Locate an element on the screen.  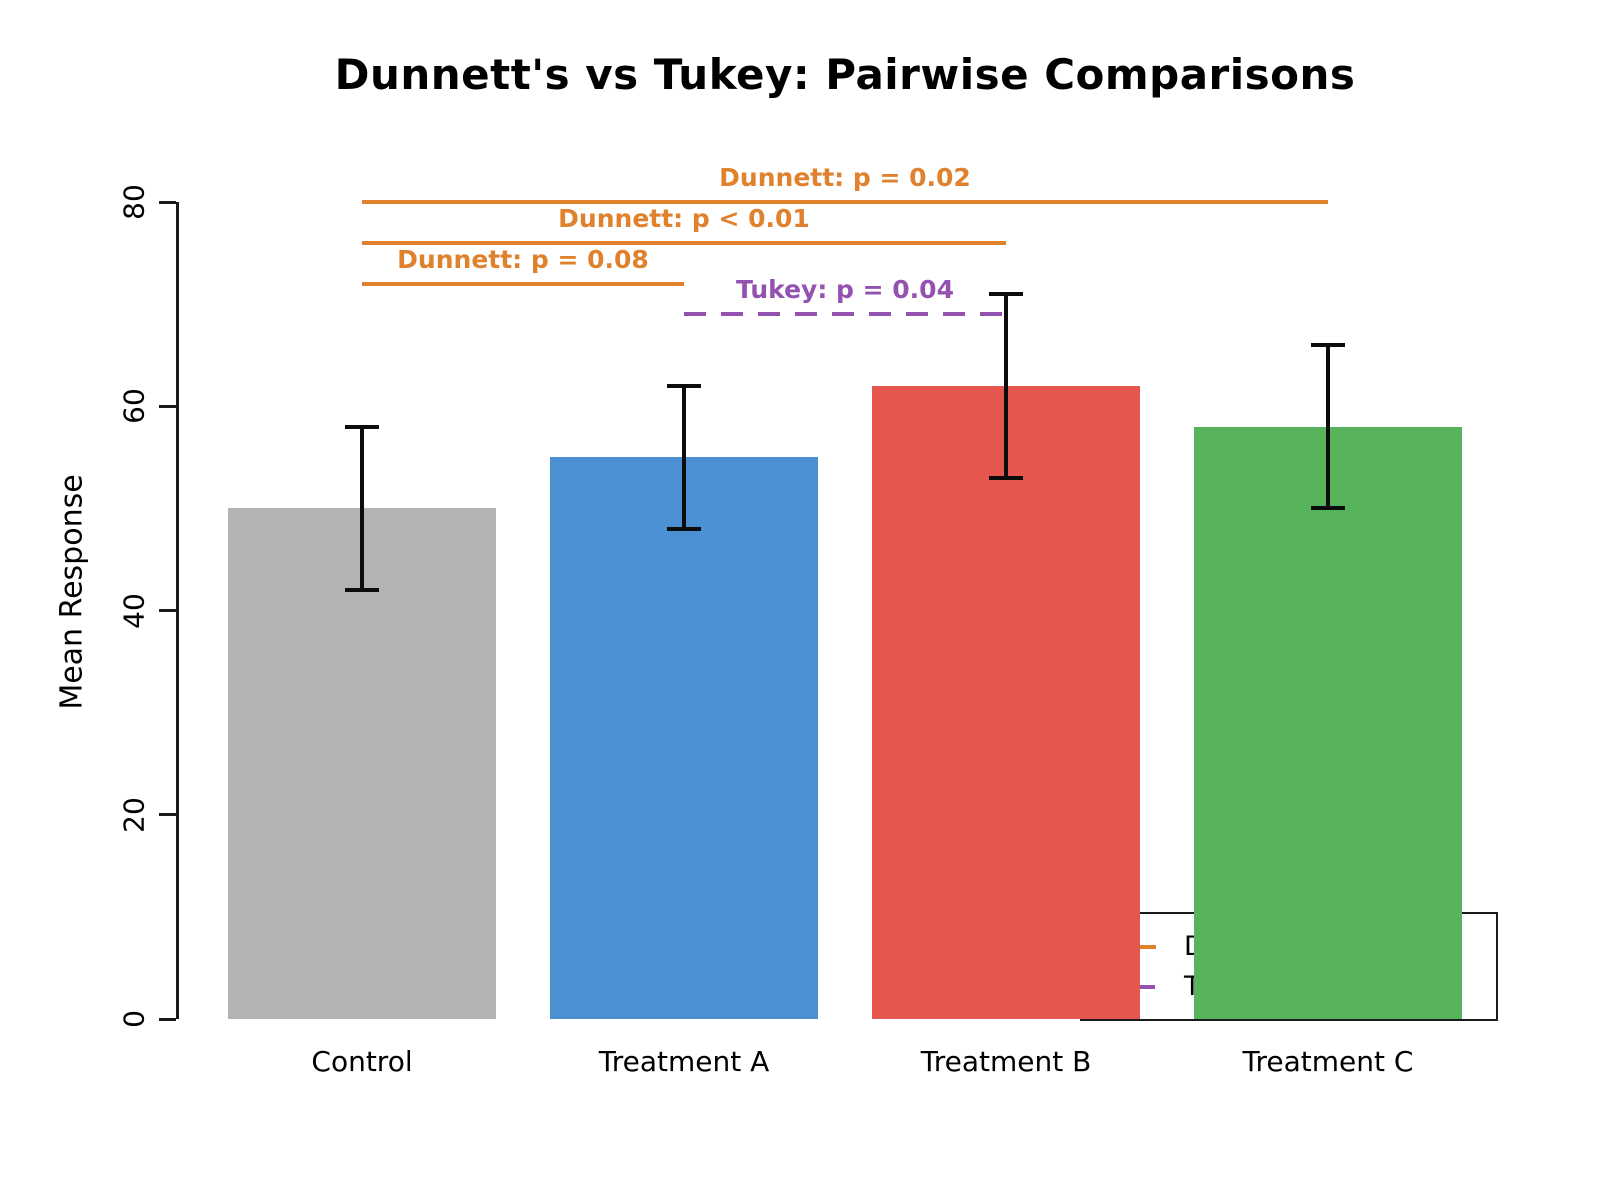
y-tick-label: 0 is located at coordinates (134, 1019).